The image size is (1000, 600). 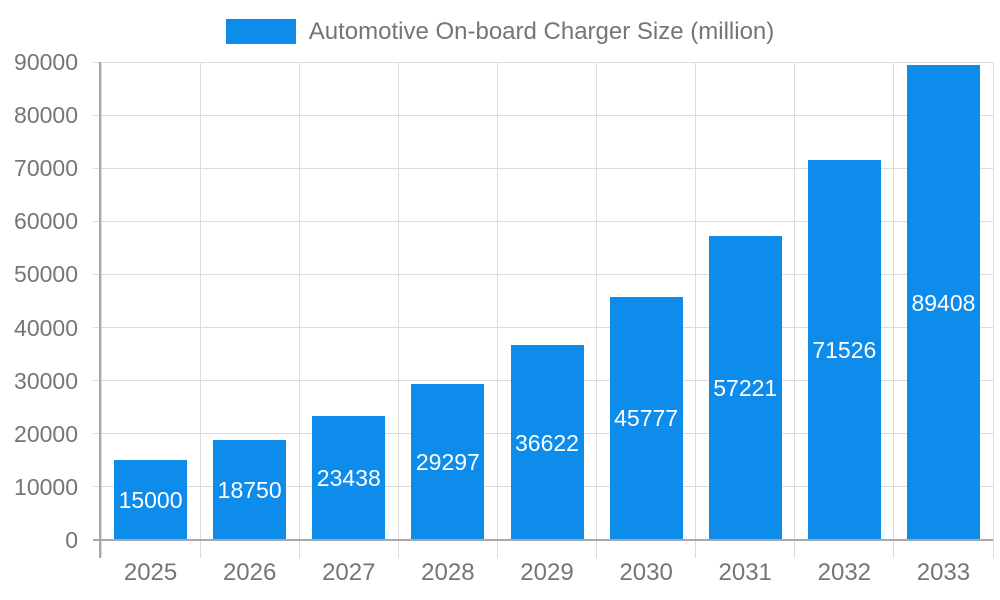 What do you see at coordinates (46, 486) in the screenshot?
I see `y-axis-tick-label: 10000` at bounding box center [46, 486].